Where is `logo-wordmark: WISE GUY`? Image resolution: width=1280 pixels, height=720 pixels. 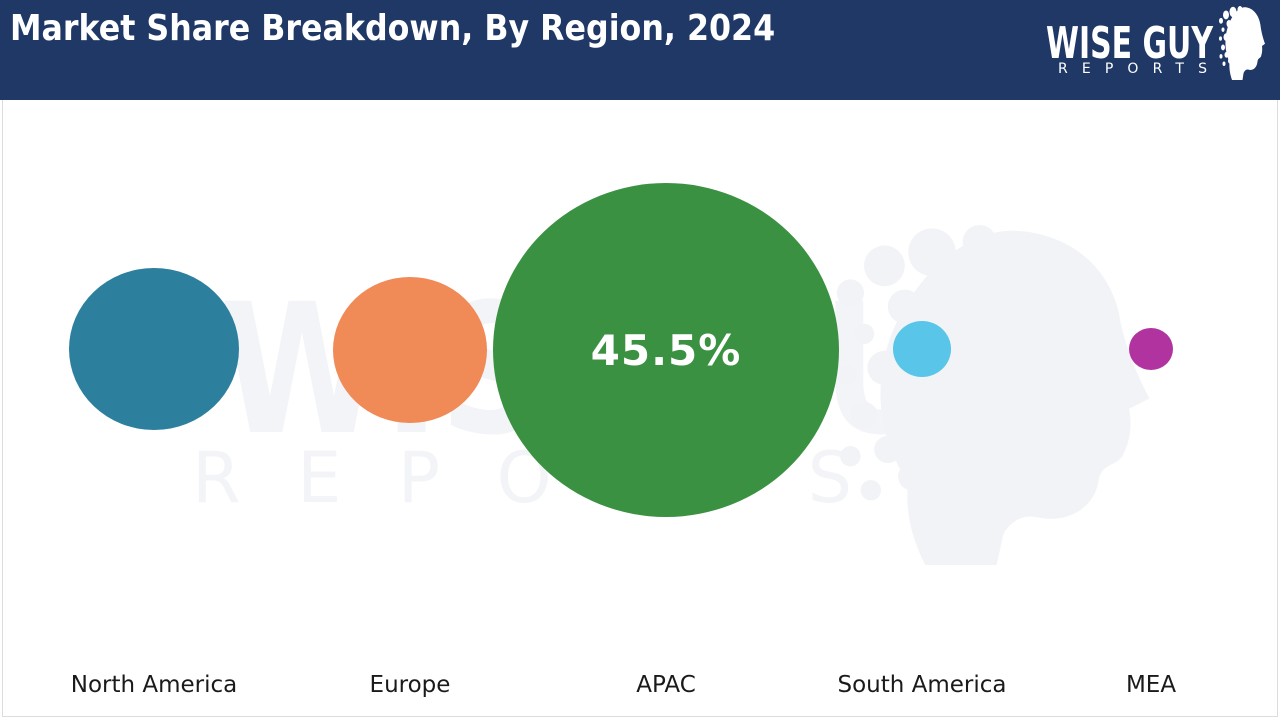 logo-wordmark: WISE GUY is located at coordinates (1130, 43).